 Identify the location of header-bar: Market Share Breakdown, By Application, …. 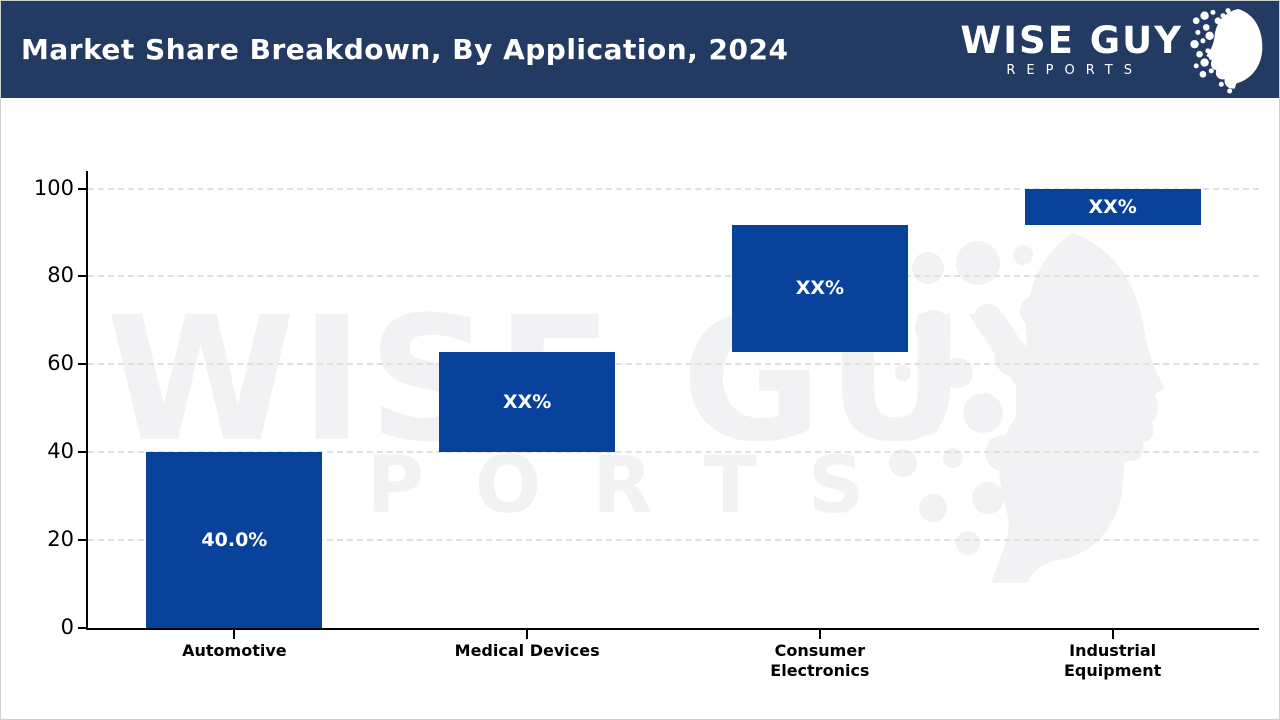
(640, 49).